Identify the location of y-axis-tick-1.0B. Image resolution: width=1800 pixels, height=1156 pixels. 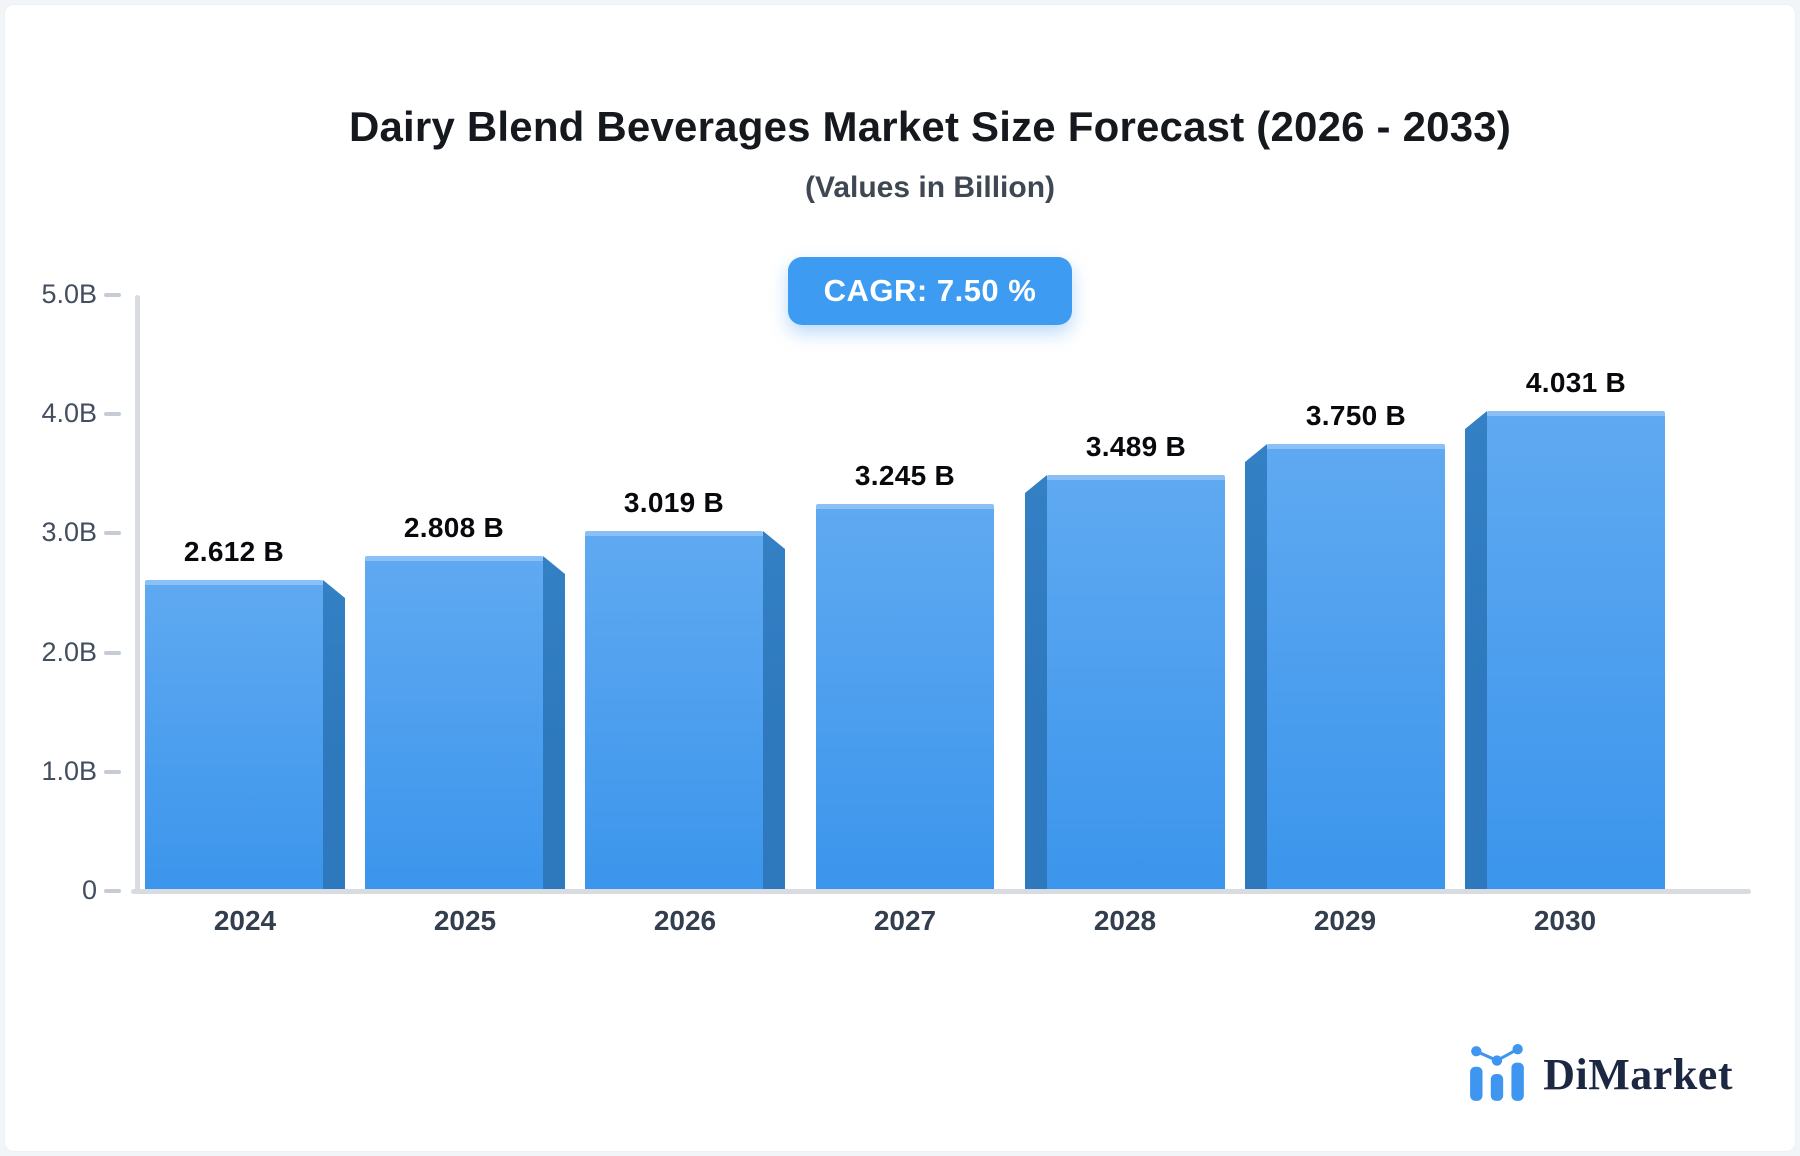
(112, 771).